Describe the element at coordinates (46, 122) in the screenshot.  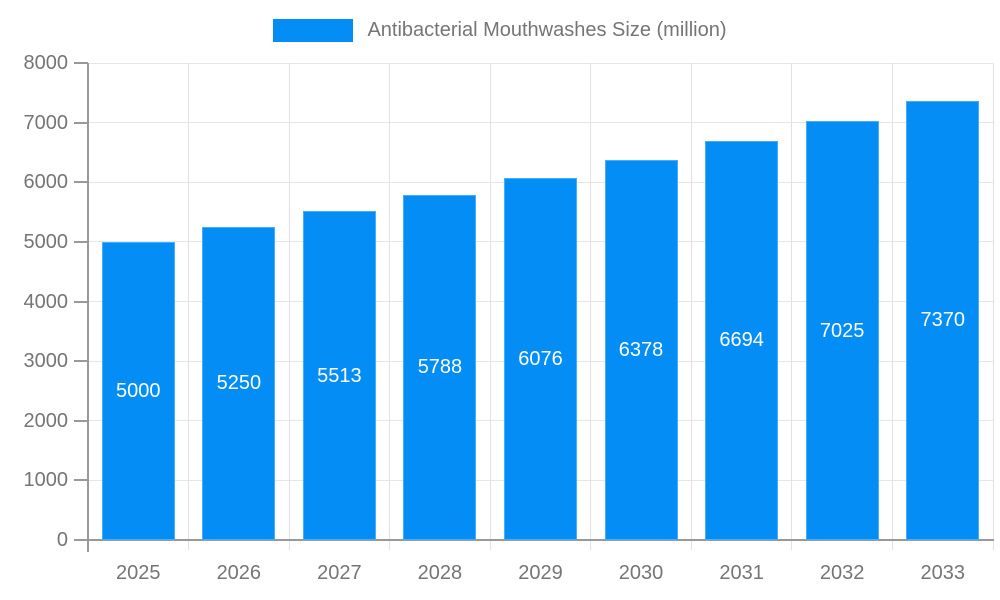
I see `y-axis-label: 7000` at that location.